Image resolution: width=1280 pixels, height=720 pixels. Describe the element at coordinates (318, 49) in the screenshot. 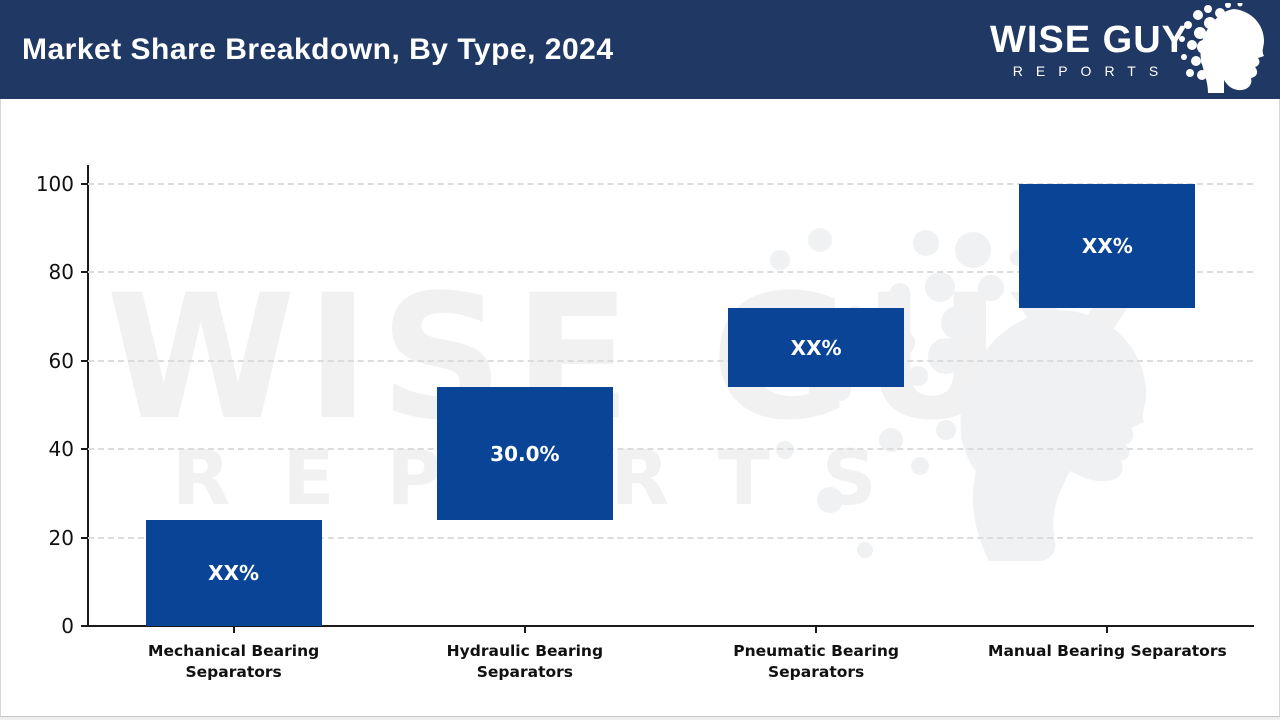

I see `page-title: Market Share Breakdown, By Type, 2024` at that location.